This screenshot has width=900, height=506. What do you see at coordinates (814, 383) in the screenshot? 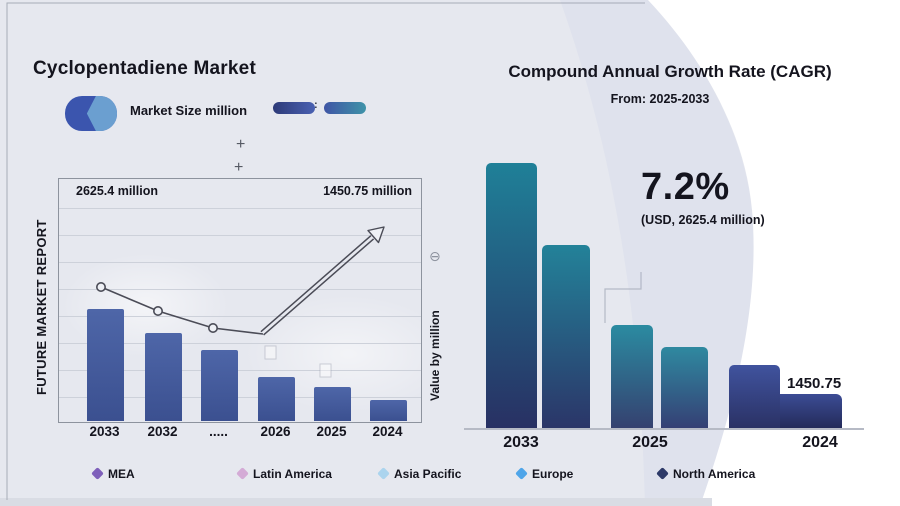
I see `right-chart-annotation: 1450.75` at bounding box center [814, 383].